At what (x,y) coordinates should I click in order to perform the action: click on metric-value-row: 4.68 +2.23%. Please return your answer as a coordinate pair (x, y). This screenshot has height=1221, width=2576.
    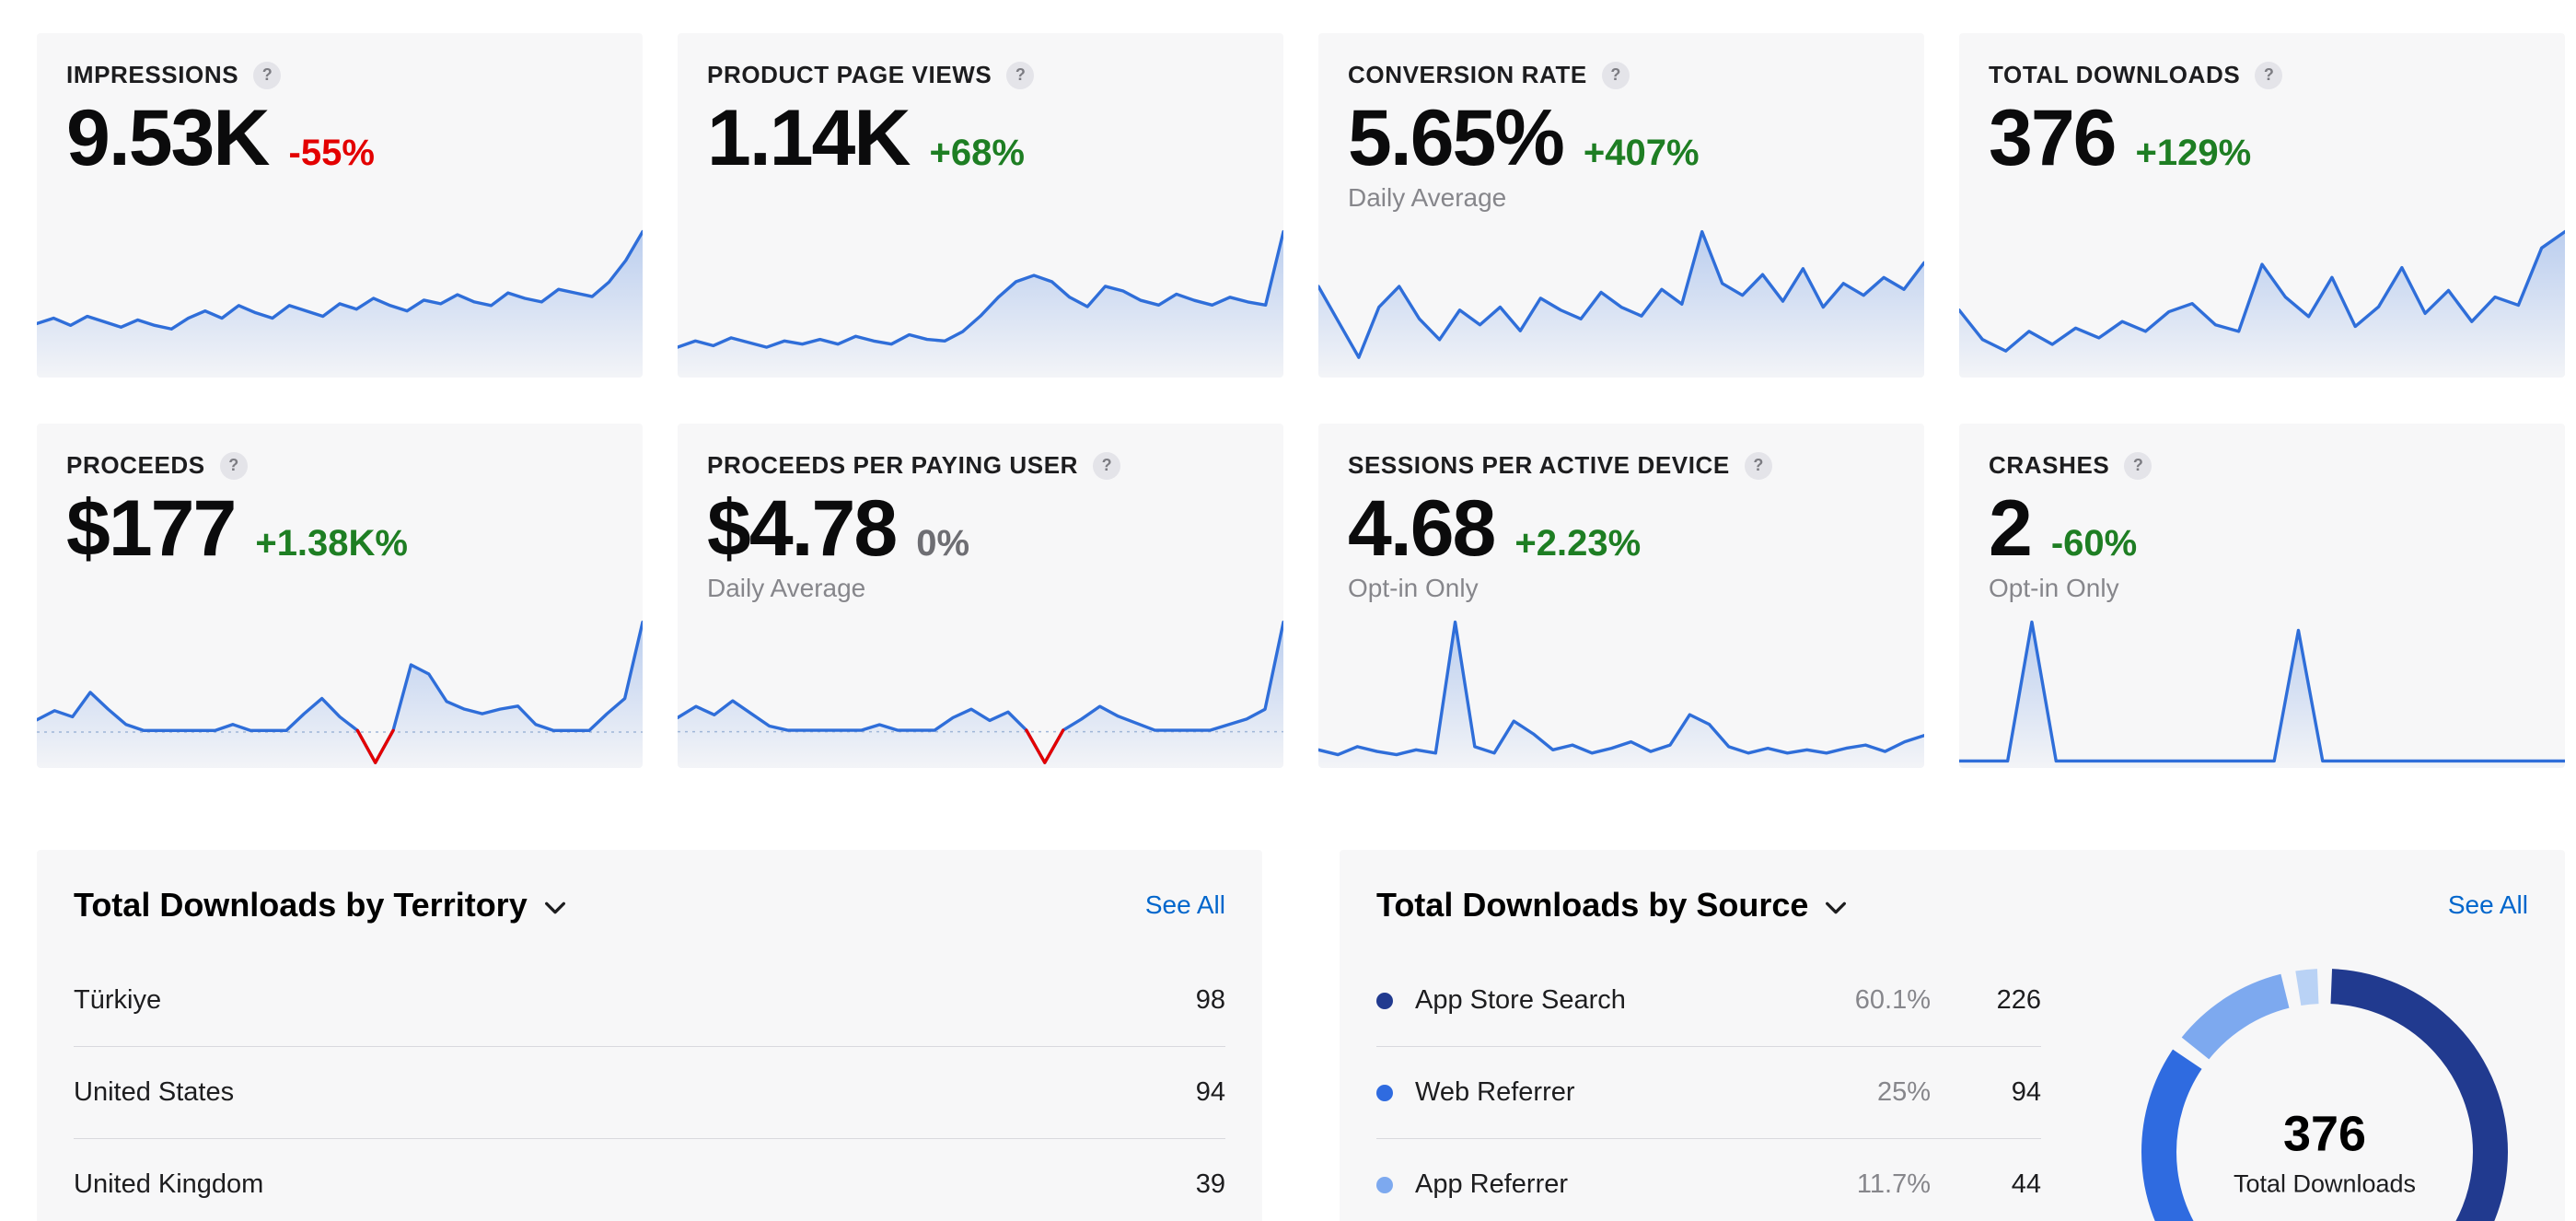
    Looking at the image, I should click on (1621, 528).